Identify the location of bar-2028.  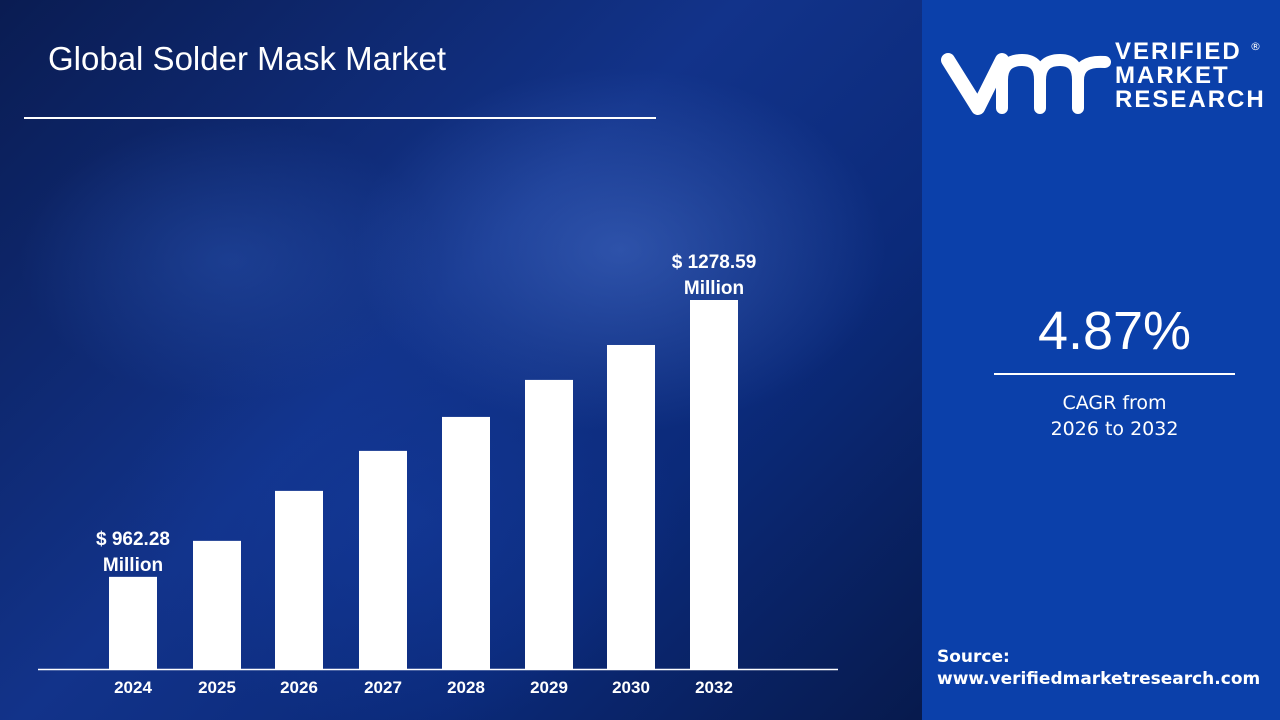
(466, 542).